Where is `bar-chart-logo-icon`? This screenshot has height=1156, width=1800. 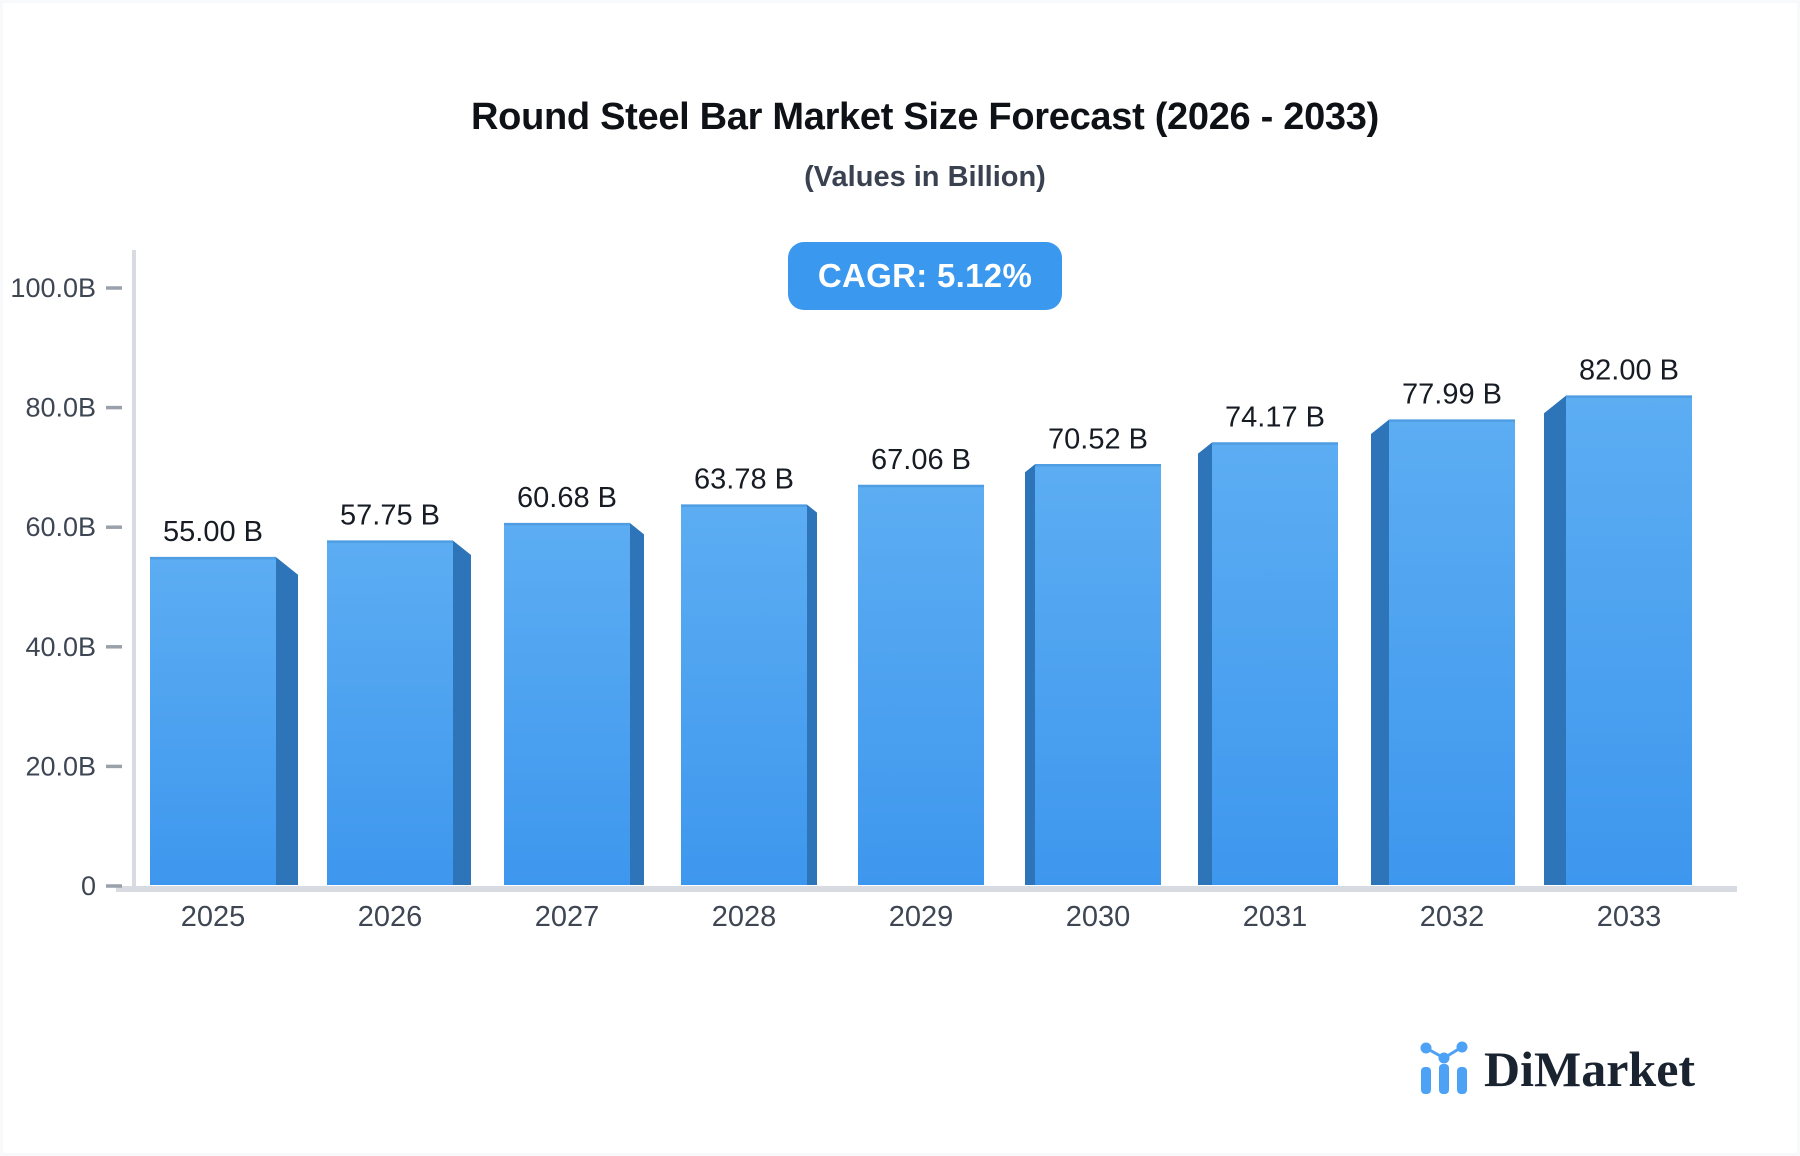
bar-chart-logo-icon is located at coordinates (1444, 1067).